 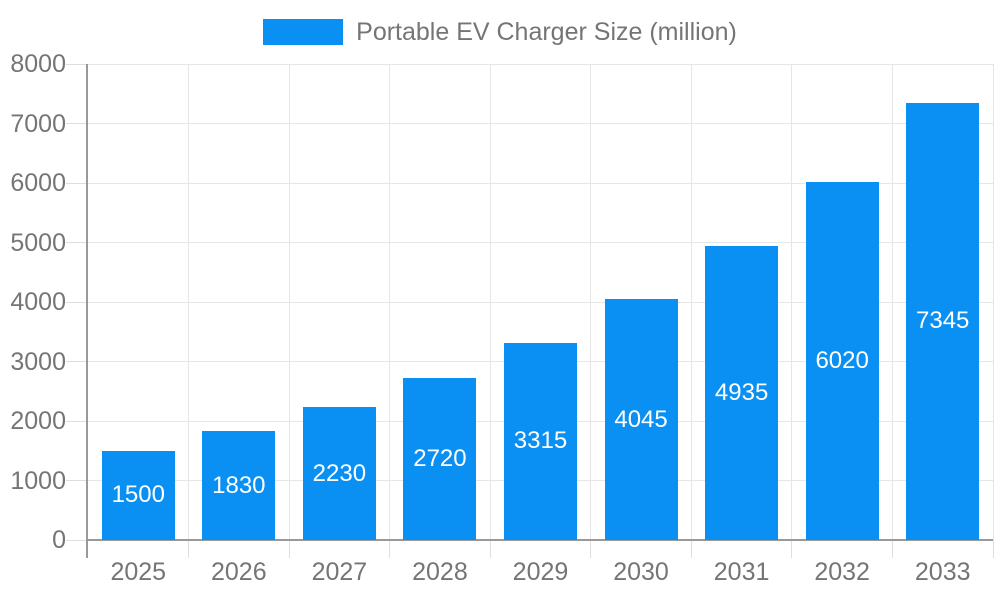 What do you see at coordinates (546, 32) in the screenshot?
I see `legend-label: Portable EV Charger Size (million)` at bounding box center [546, 32].